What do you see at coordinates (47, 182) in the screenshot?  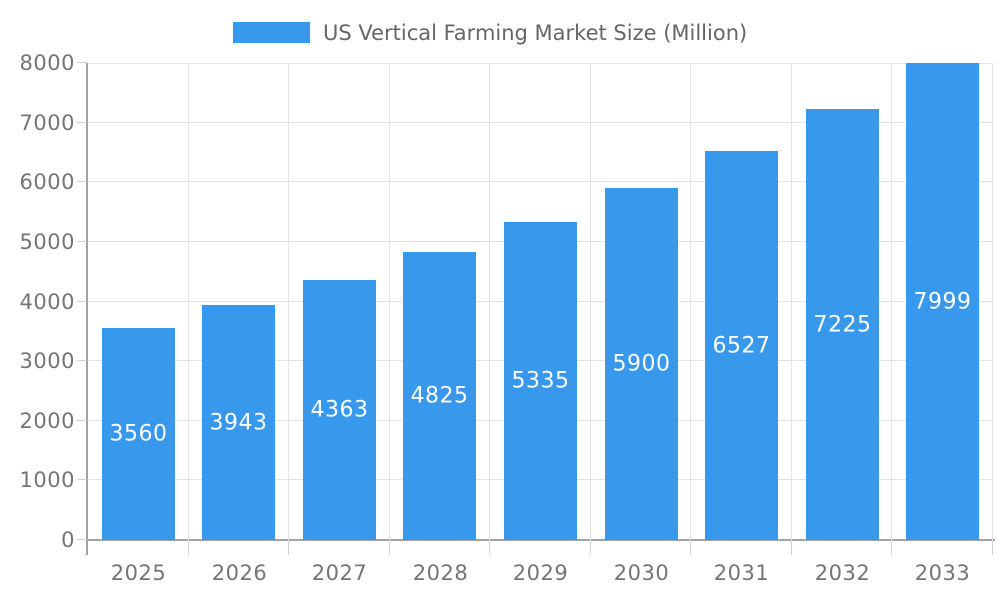 I see `y-tick-label: 6000` at bounding box center [47, 182].